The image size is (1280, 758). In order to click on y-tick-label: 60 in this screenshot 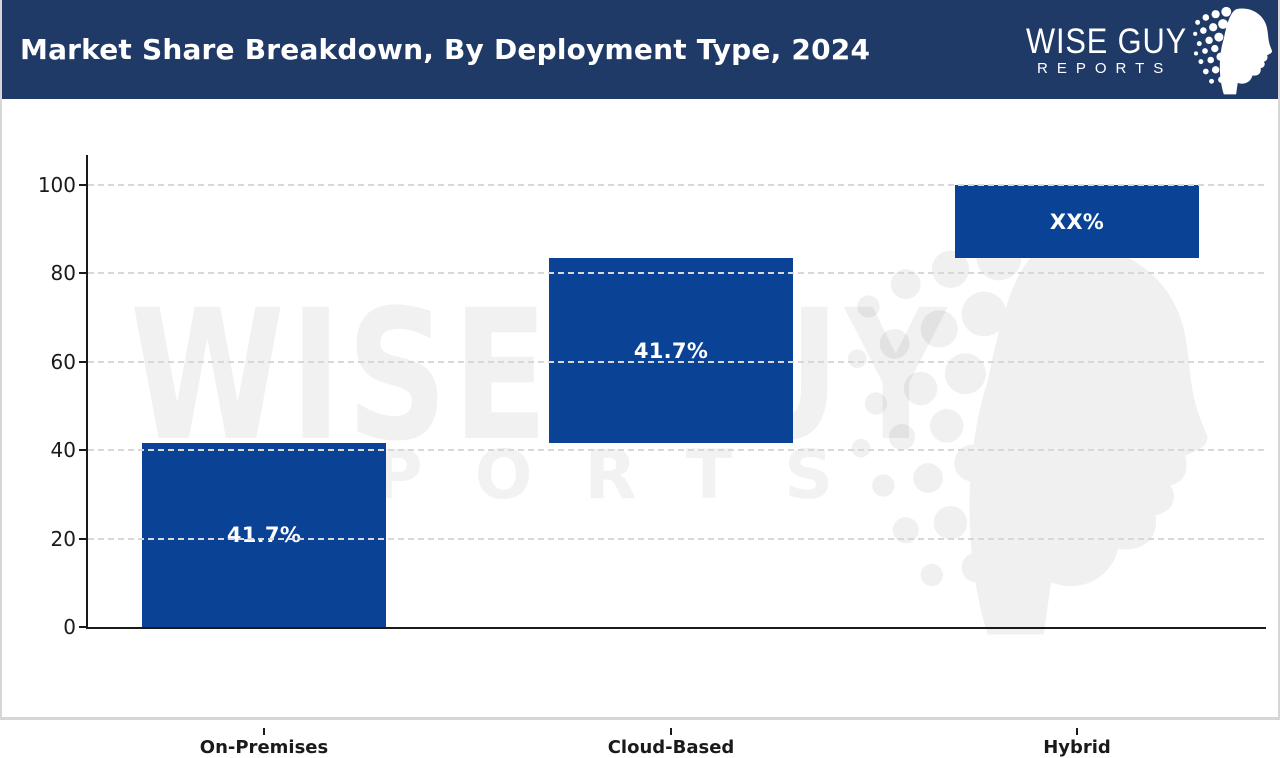, I will do `click(63, 361)`.